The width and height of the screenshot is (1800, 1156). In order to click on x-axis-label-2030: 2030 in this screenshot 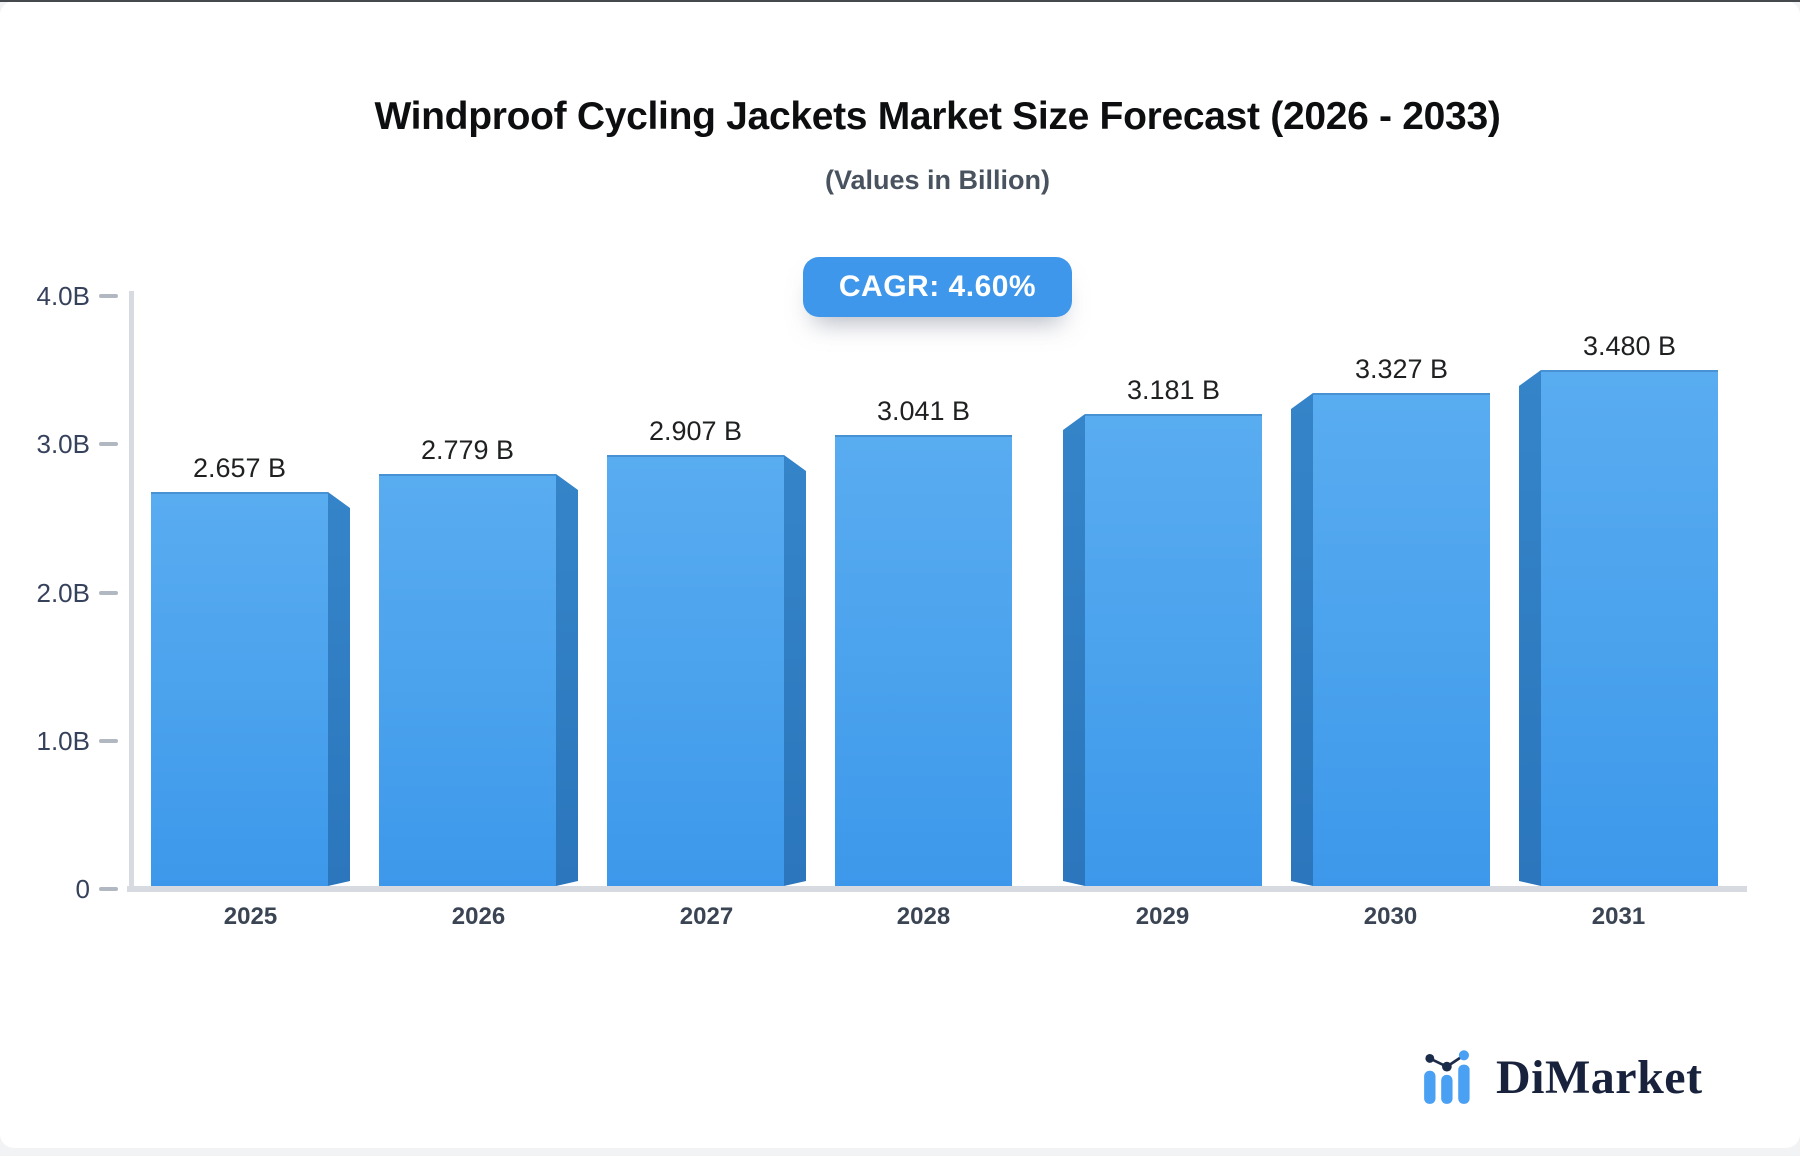, I will do `click(1390, 916)`.